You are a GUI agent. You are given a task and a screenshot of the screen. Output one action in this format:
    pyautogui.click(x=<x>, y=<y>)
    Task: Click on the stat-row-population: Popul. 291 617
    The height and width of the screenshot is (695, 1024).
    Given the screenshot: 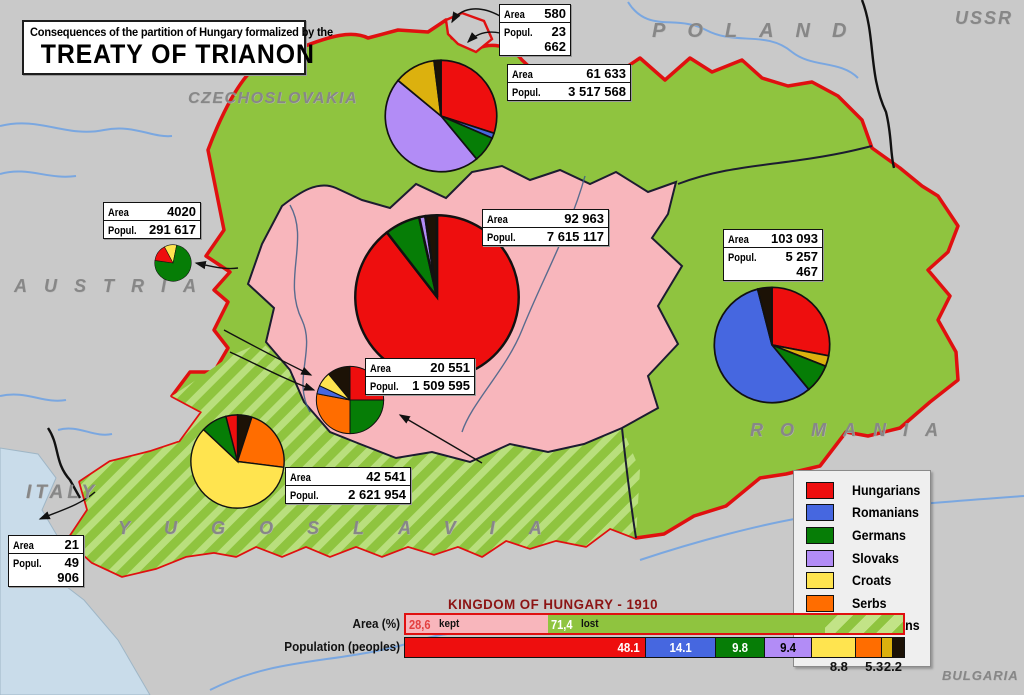 What is the action you would take?
    pyautogui.click(x=152, y=229)
    